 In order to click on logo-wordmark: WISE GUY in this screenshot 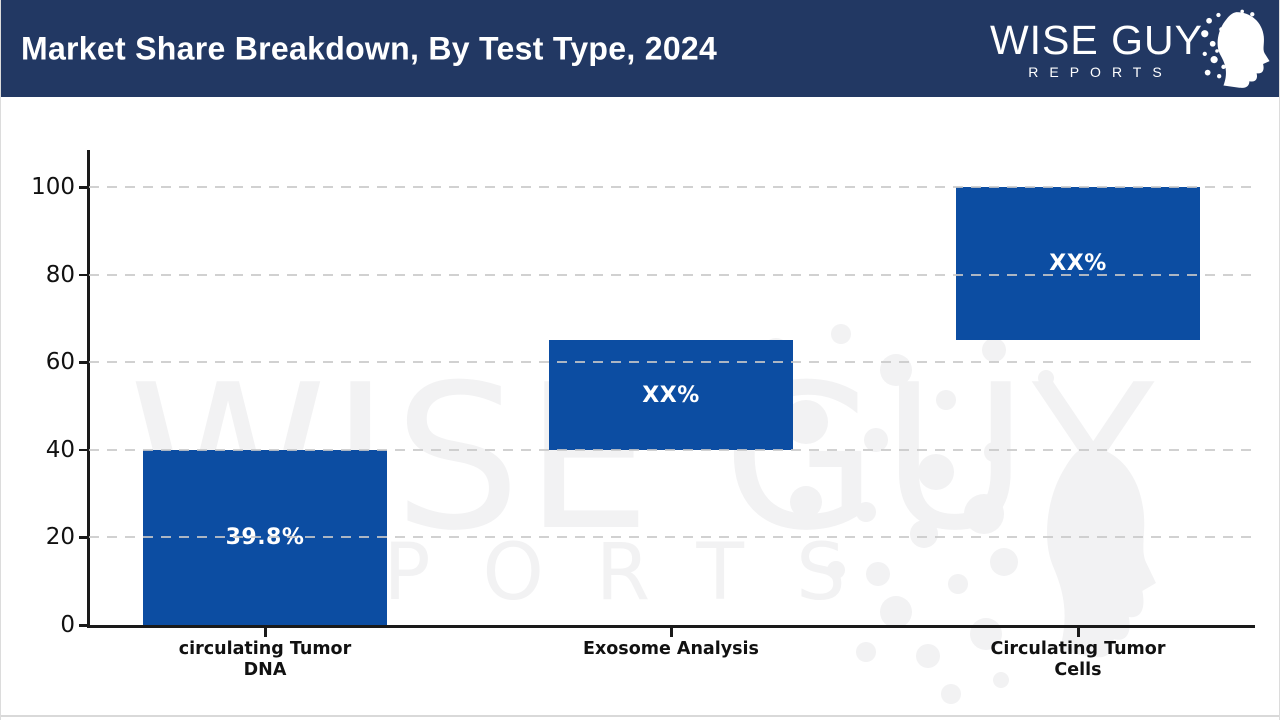, I will do `click(1096, 40)`.